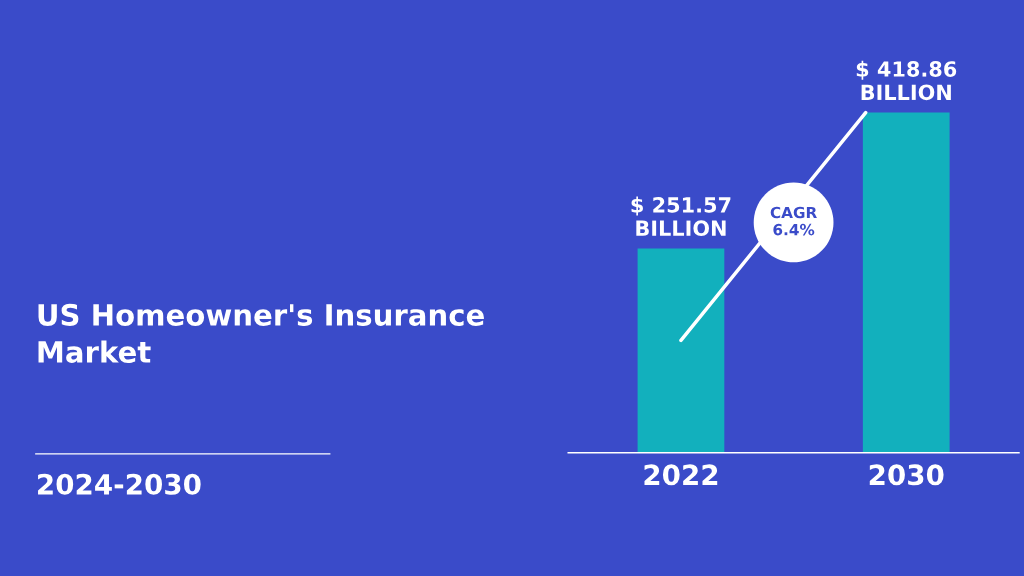 Image resolution: width=1024 pixels, height=576 pixels. Describe the element at coordinates (261, 333) in the screenshot. I see `text: US Homeowner's Insurance Market` at that location.